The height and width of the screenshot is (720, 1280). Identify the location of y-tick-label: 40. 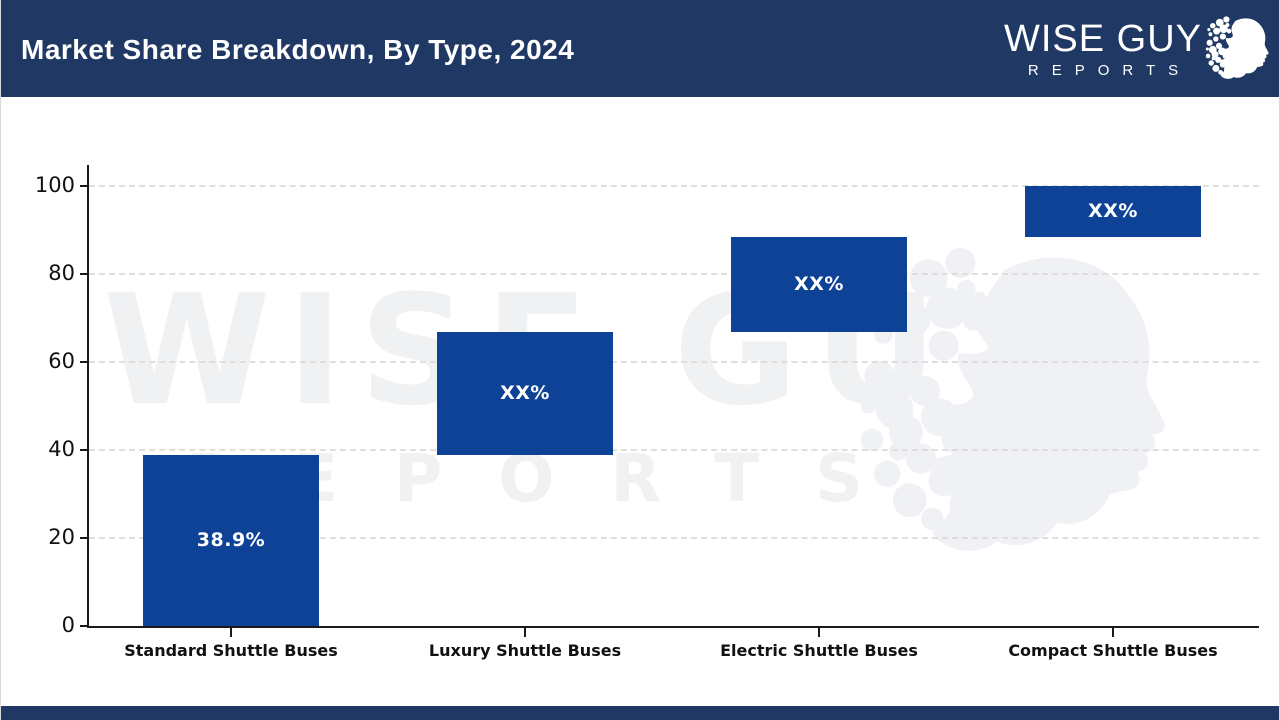
(61, 449).